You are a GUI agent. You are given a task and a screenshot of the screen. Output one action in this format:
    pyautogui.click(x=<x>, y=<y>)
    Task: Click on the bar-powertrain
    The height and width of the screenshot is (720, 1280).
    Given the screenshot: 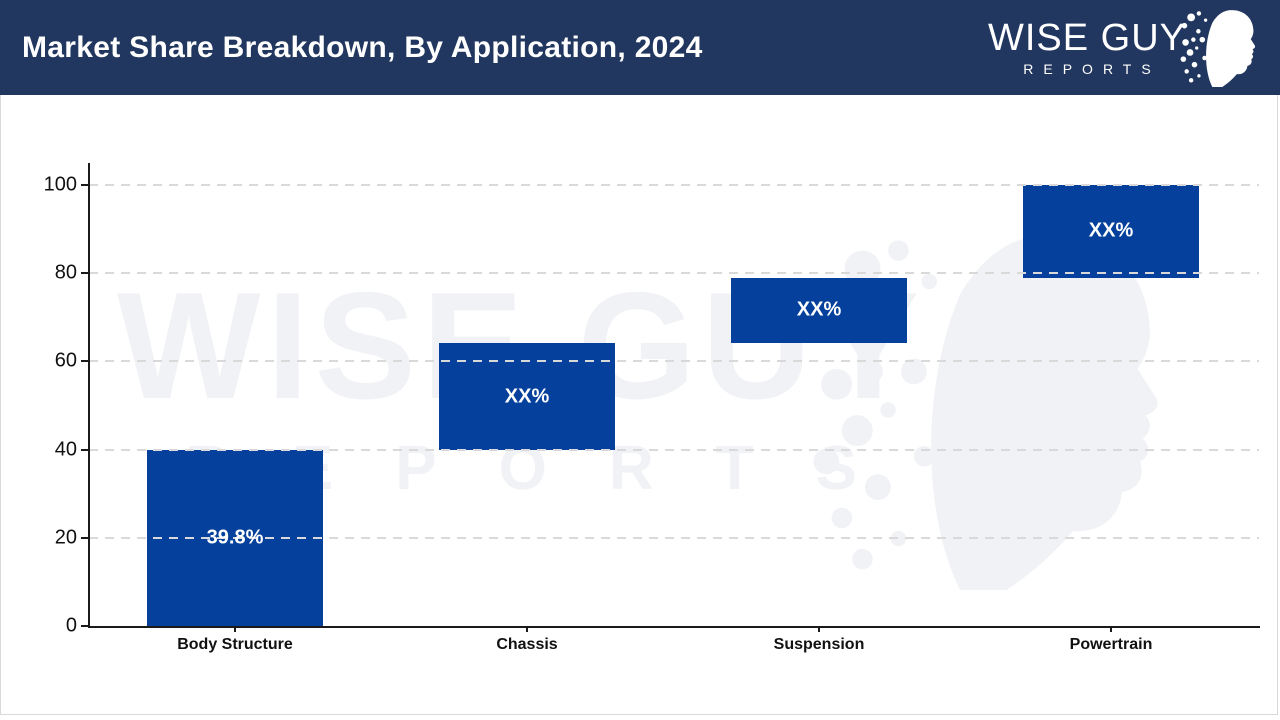 What is the action you would take?
    pyautogui.click(x=1111, y=231)
    